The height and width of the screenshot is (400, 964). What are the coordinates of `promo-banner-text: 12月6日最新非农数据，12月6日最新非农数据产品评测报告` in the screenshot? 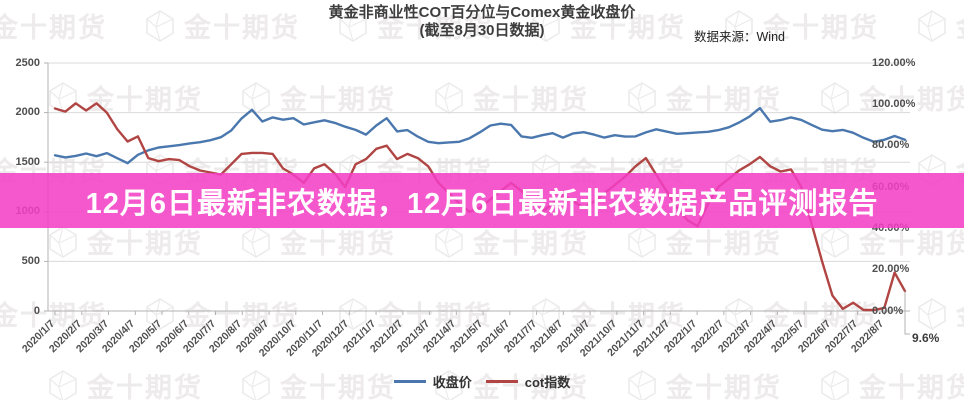 It's located at (482, 203).